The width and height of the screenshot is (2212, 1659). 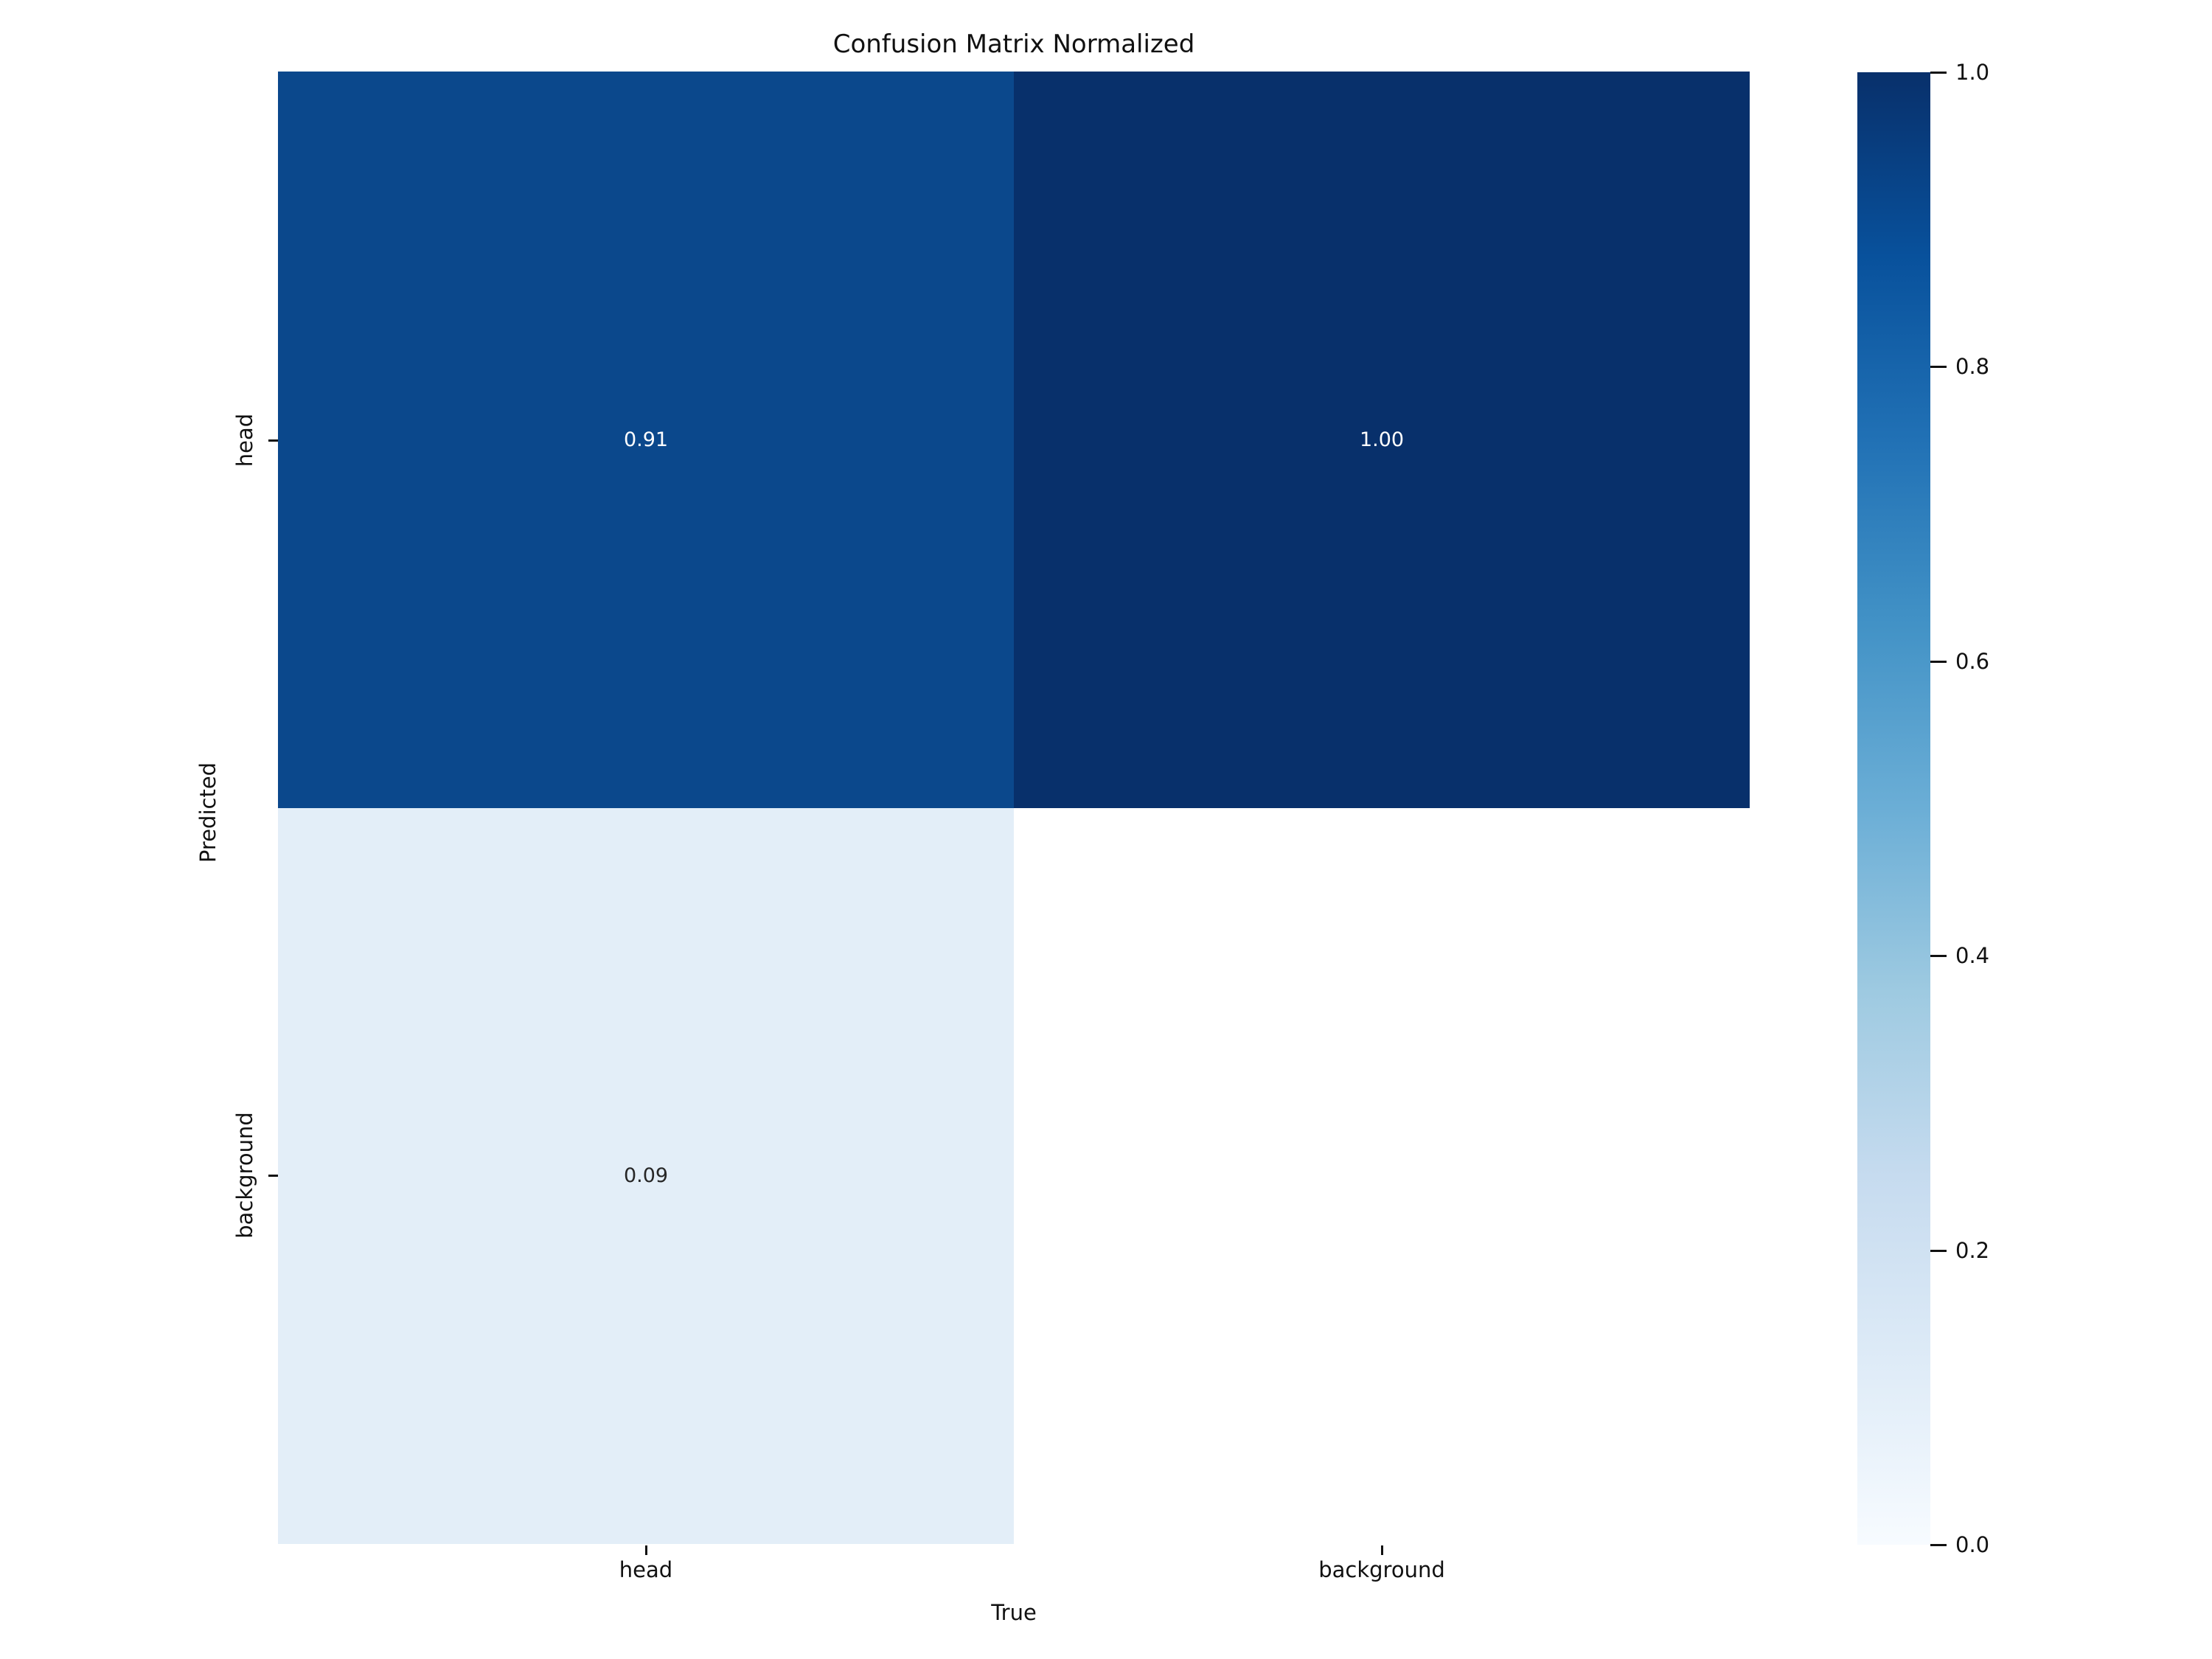 What do you see at coordinates (646, 1569) in the screenshot?
I see `x-tick-label-head: head` at bounding box center [646, 1569].